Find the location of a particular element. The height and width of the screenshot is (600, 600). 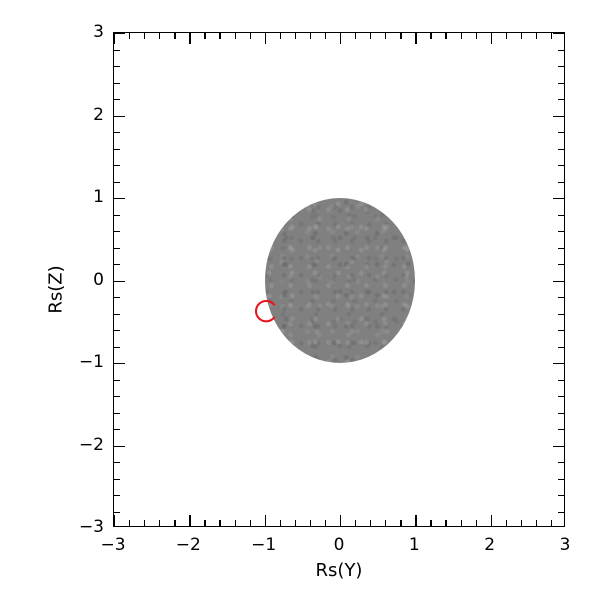

x-tick-label: −2 is located at coordinates (188, 545).